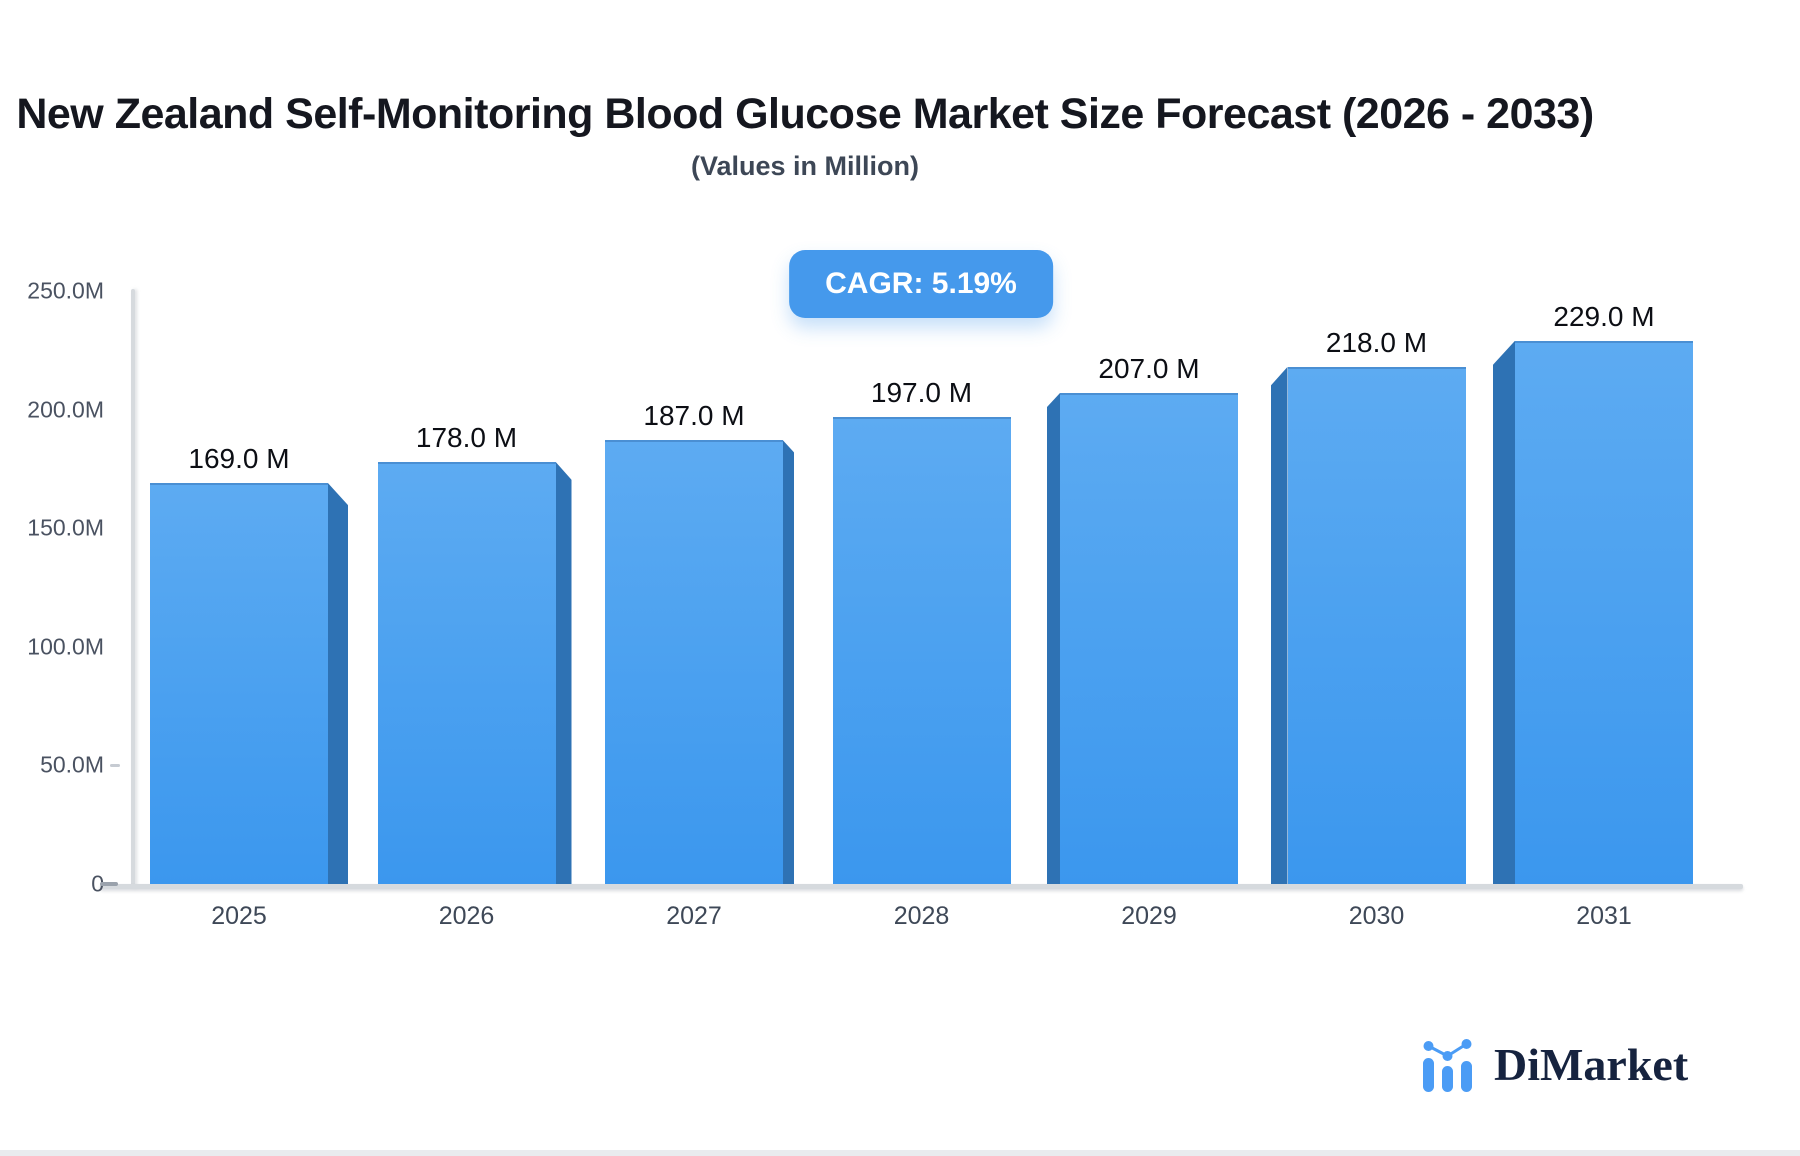 The height and width of the screenshot is (1156, 1800). What do you see at coordinates (1376, 916) in the screenshot?
I see `x-tick-2030: 2030` at bounding box center [1376, 916].